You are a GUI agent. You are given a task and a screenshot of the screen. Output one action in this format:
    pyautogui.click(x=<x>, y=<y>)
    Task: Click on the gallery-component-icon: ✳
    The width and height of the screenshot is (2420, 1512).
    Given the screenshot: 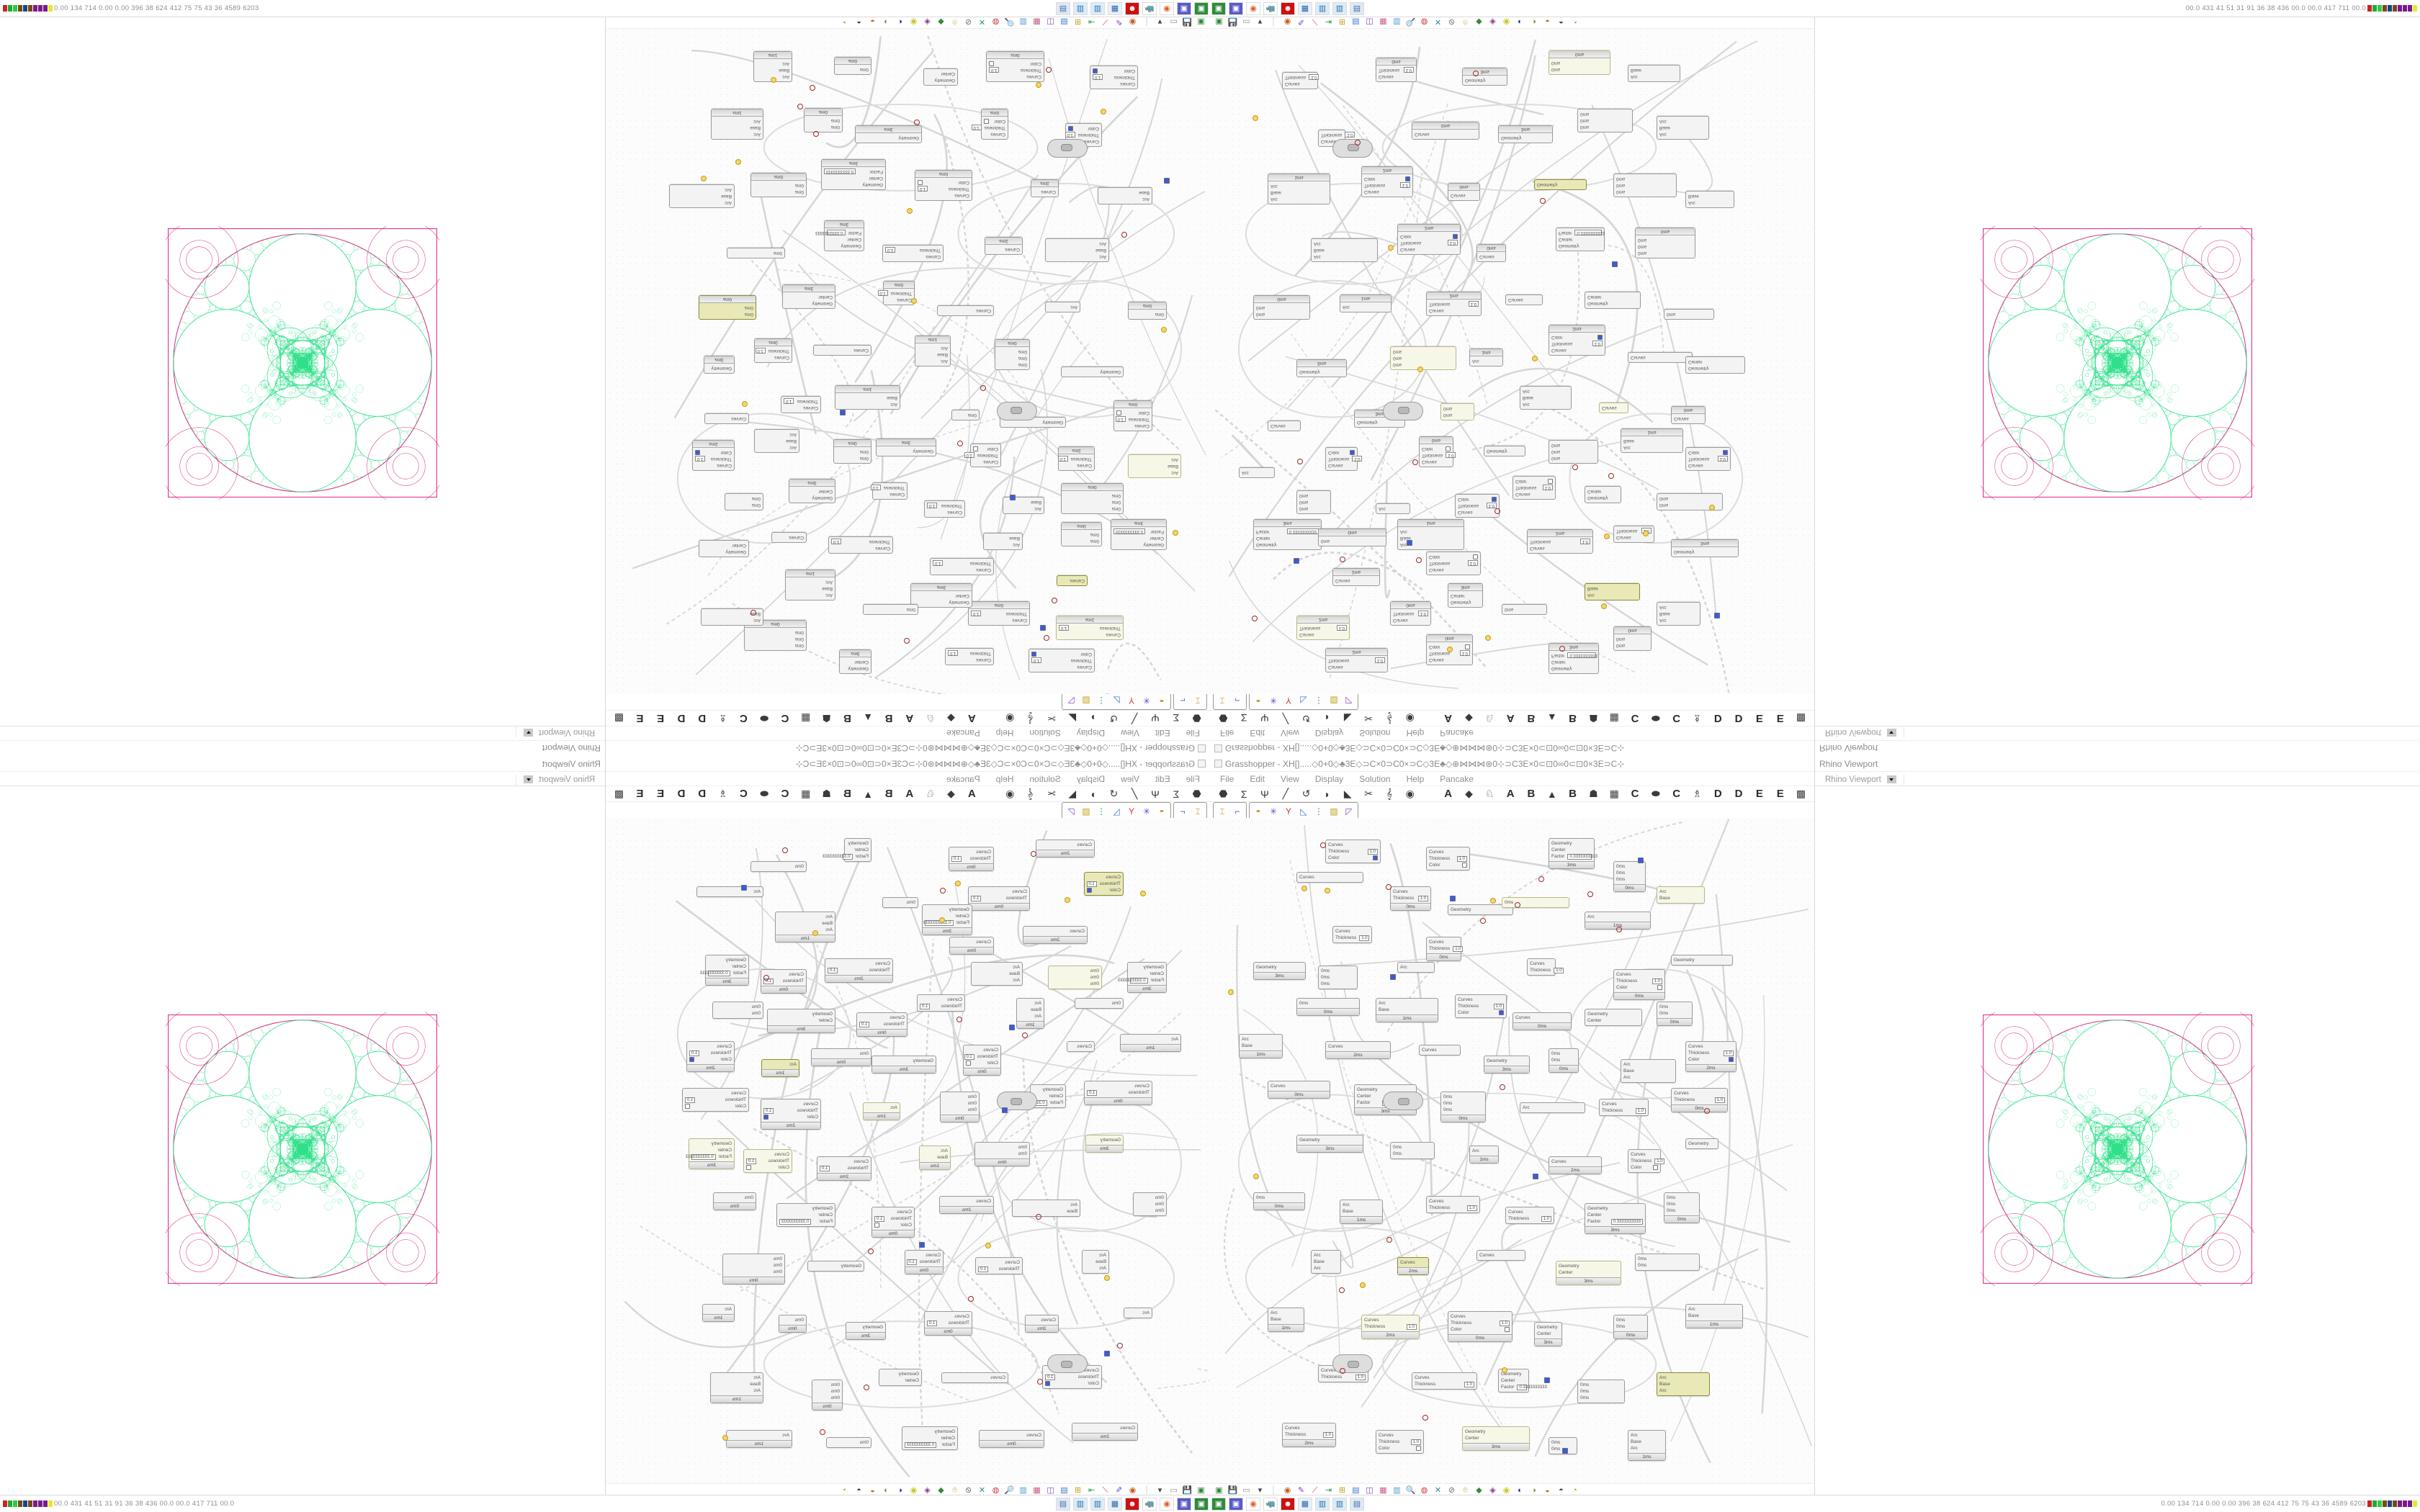 What is the action you would take?
    pyautogui.click(x=1146, y=701)
    